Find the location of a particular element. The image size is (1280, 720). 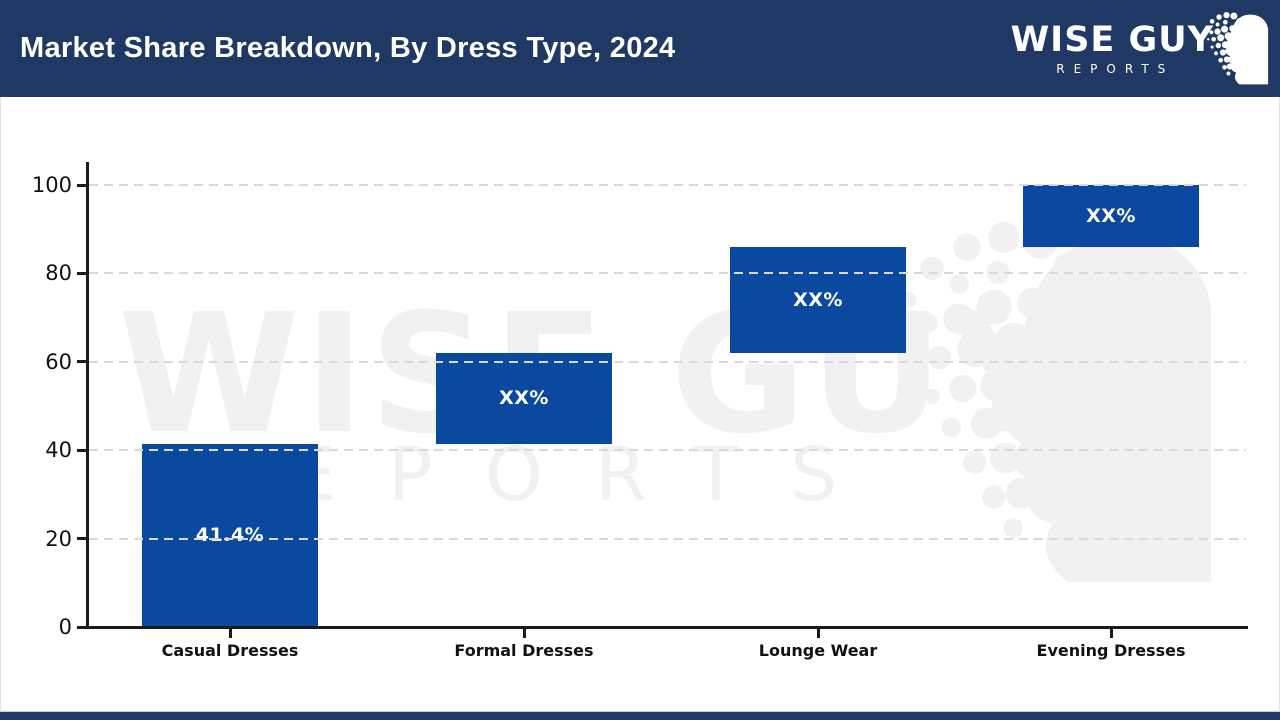

x-axis-spine is located at coordinates (667, 627).